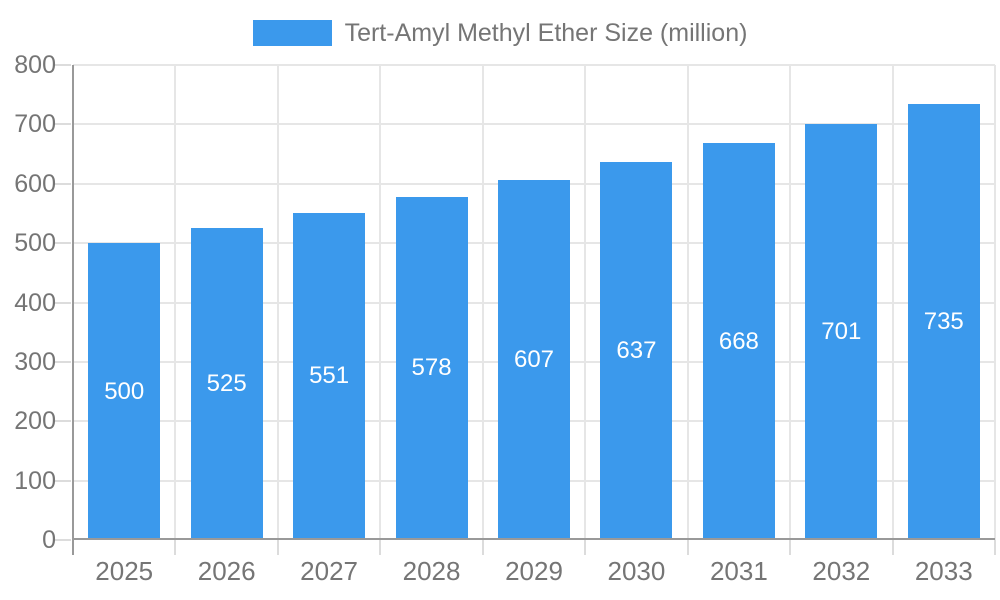 This screenshot has height=600, width=1000. I want to click on bar-value-label-2028: 578, so click(431, 368).